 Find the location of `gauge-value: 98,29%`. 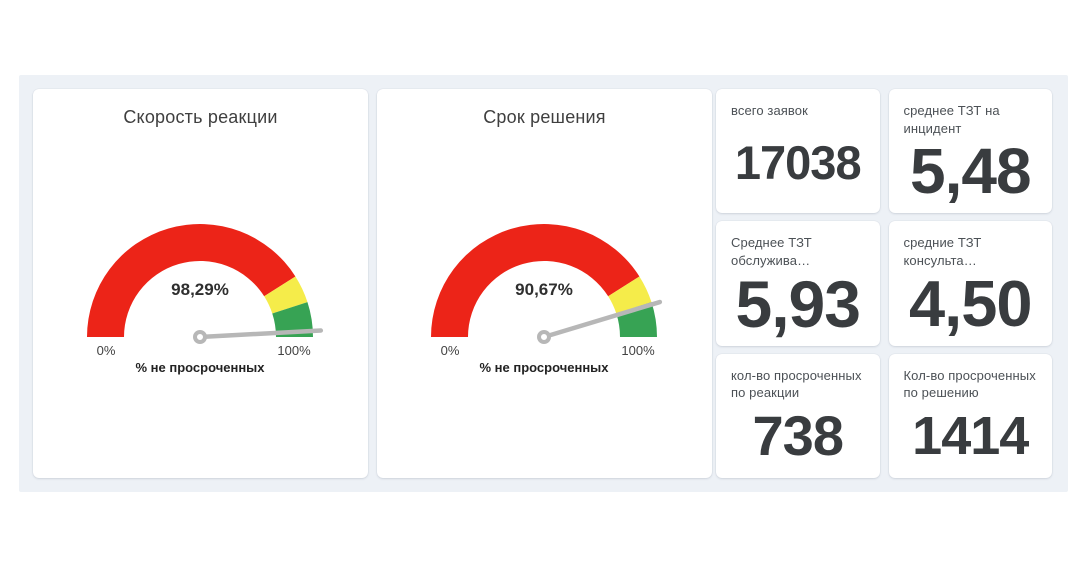

gauge-value: 98,29% is located at coordinates (200, 289).